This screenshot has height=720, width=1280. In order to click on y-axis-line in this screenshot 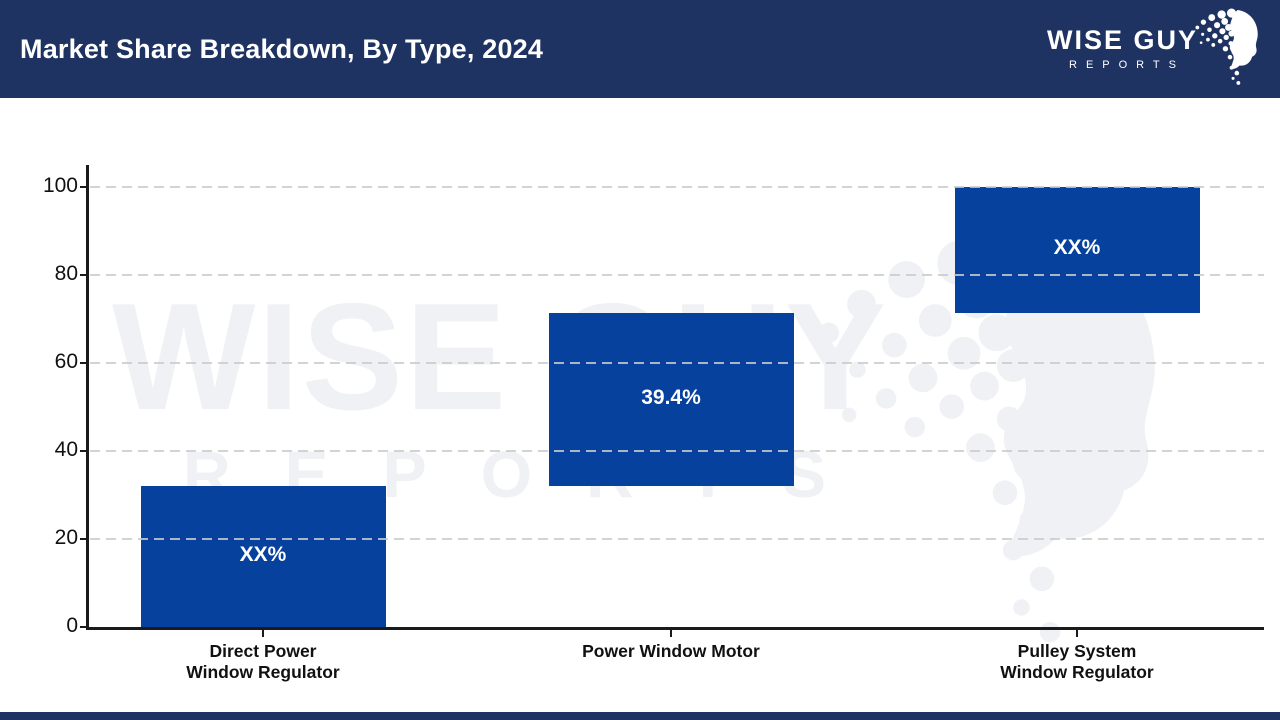, I will do `click(87, 397)`.